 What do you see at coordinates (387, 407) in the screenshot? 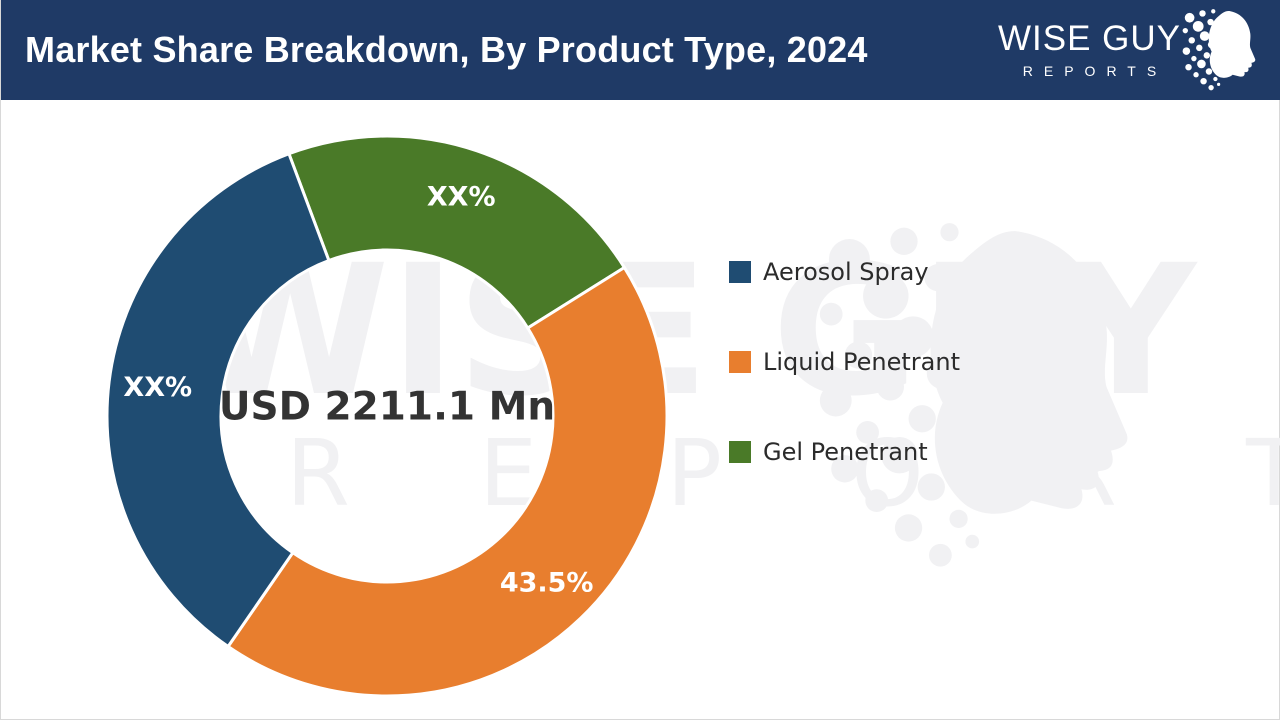
I see `donut-center-value: USD 2211.1 Mn` at bounding box center [387, 407].